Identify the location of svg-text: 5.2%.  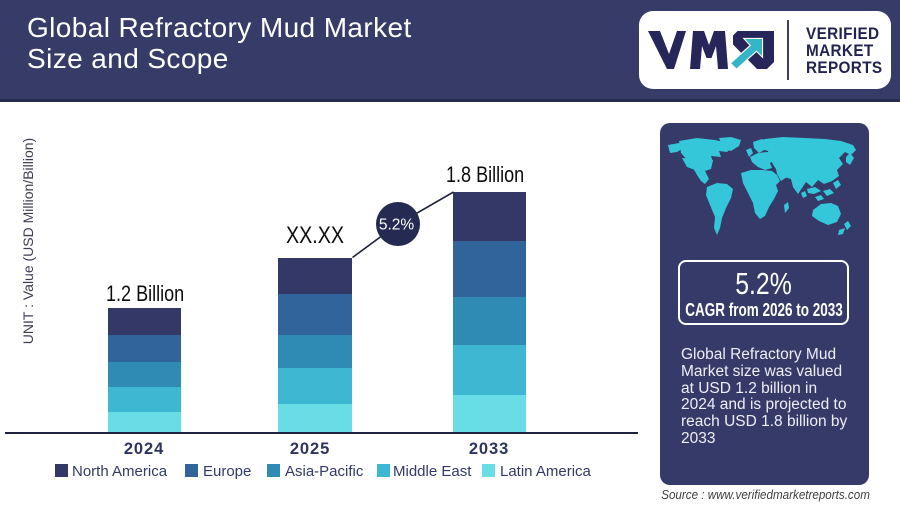
(397, 225).